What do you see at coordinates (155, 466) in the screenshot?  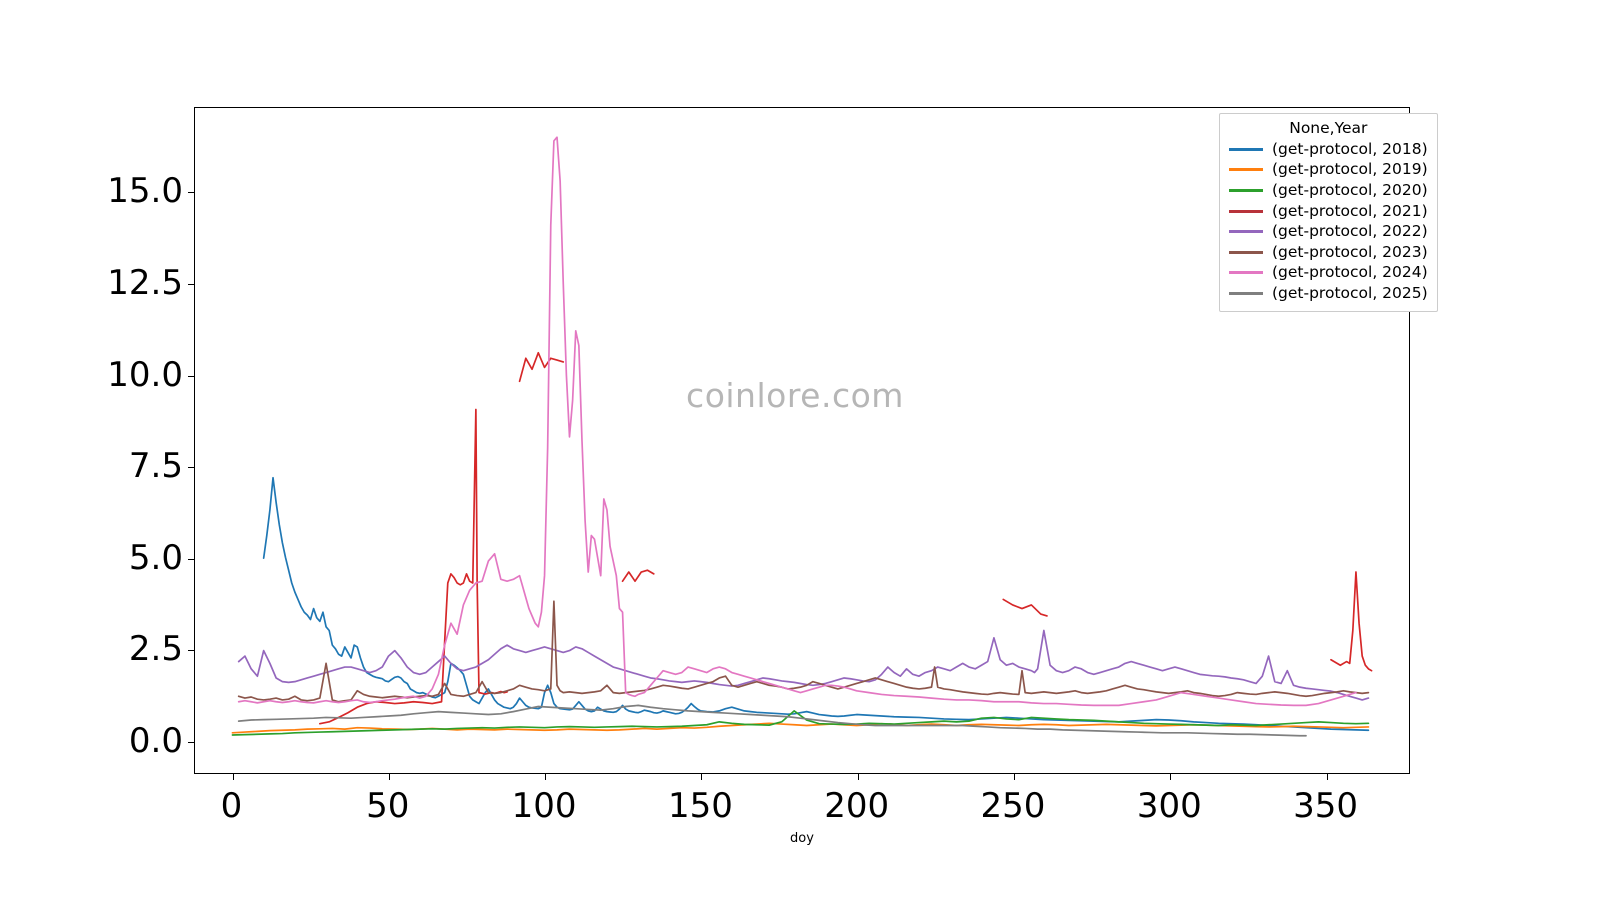 I see `y-tick-label: 7.5` at bounding box center [155, 466].